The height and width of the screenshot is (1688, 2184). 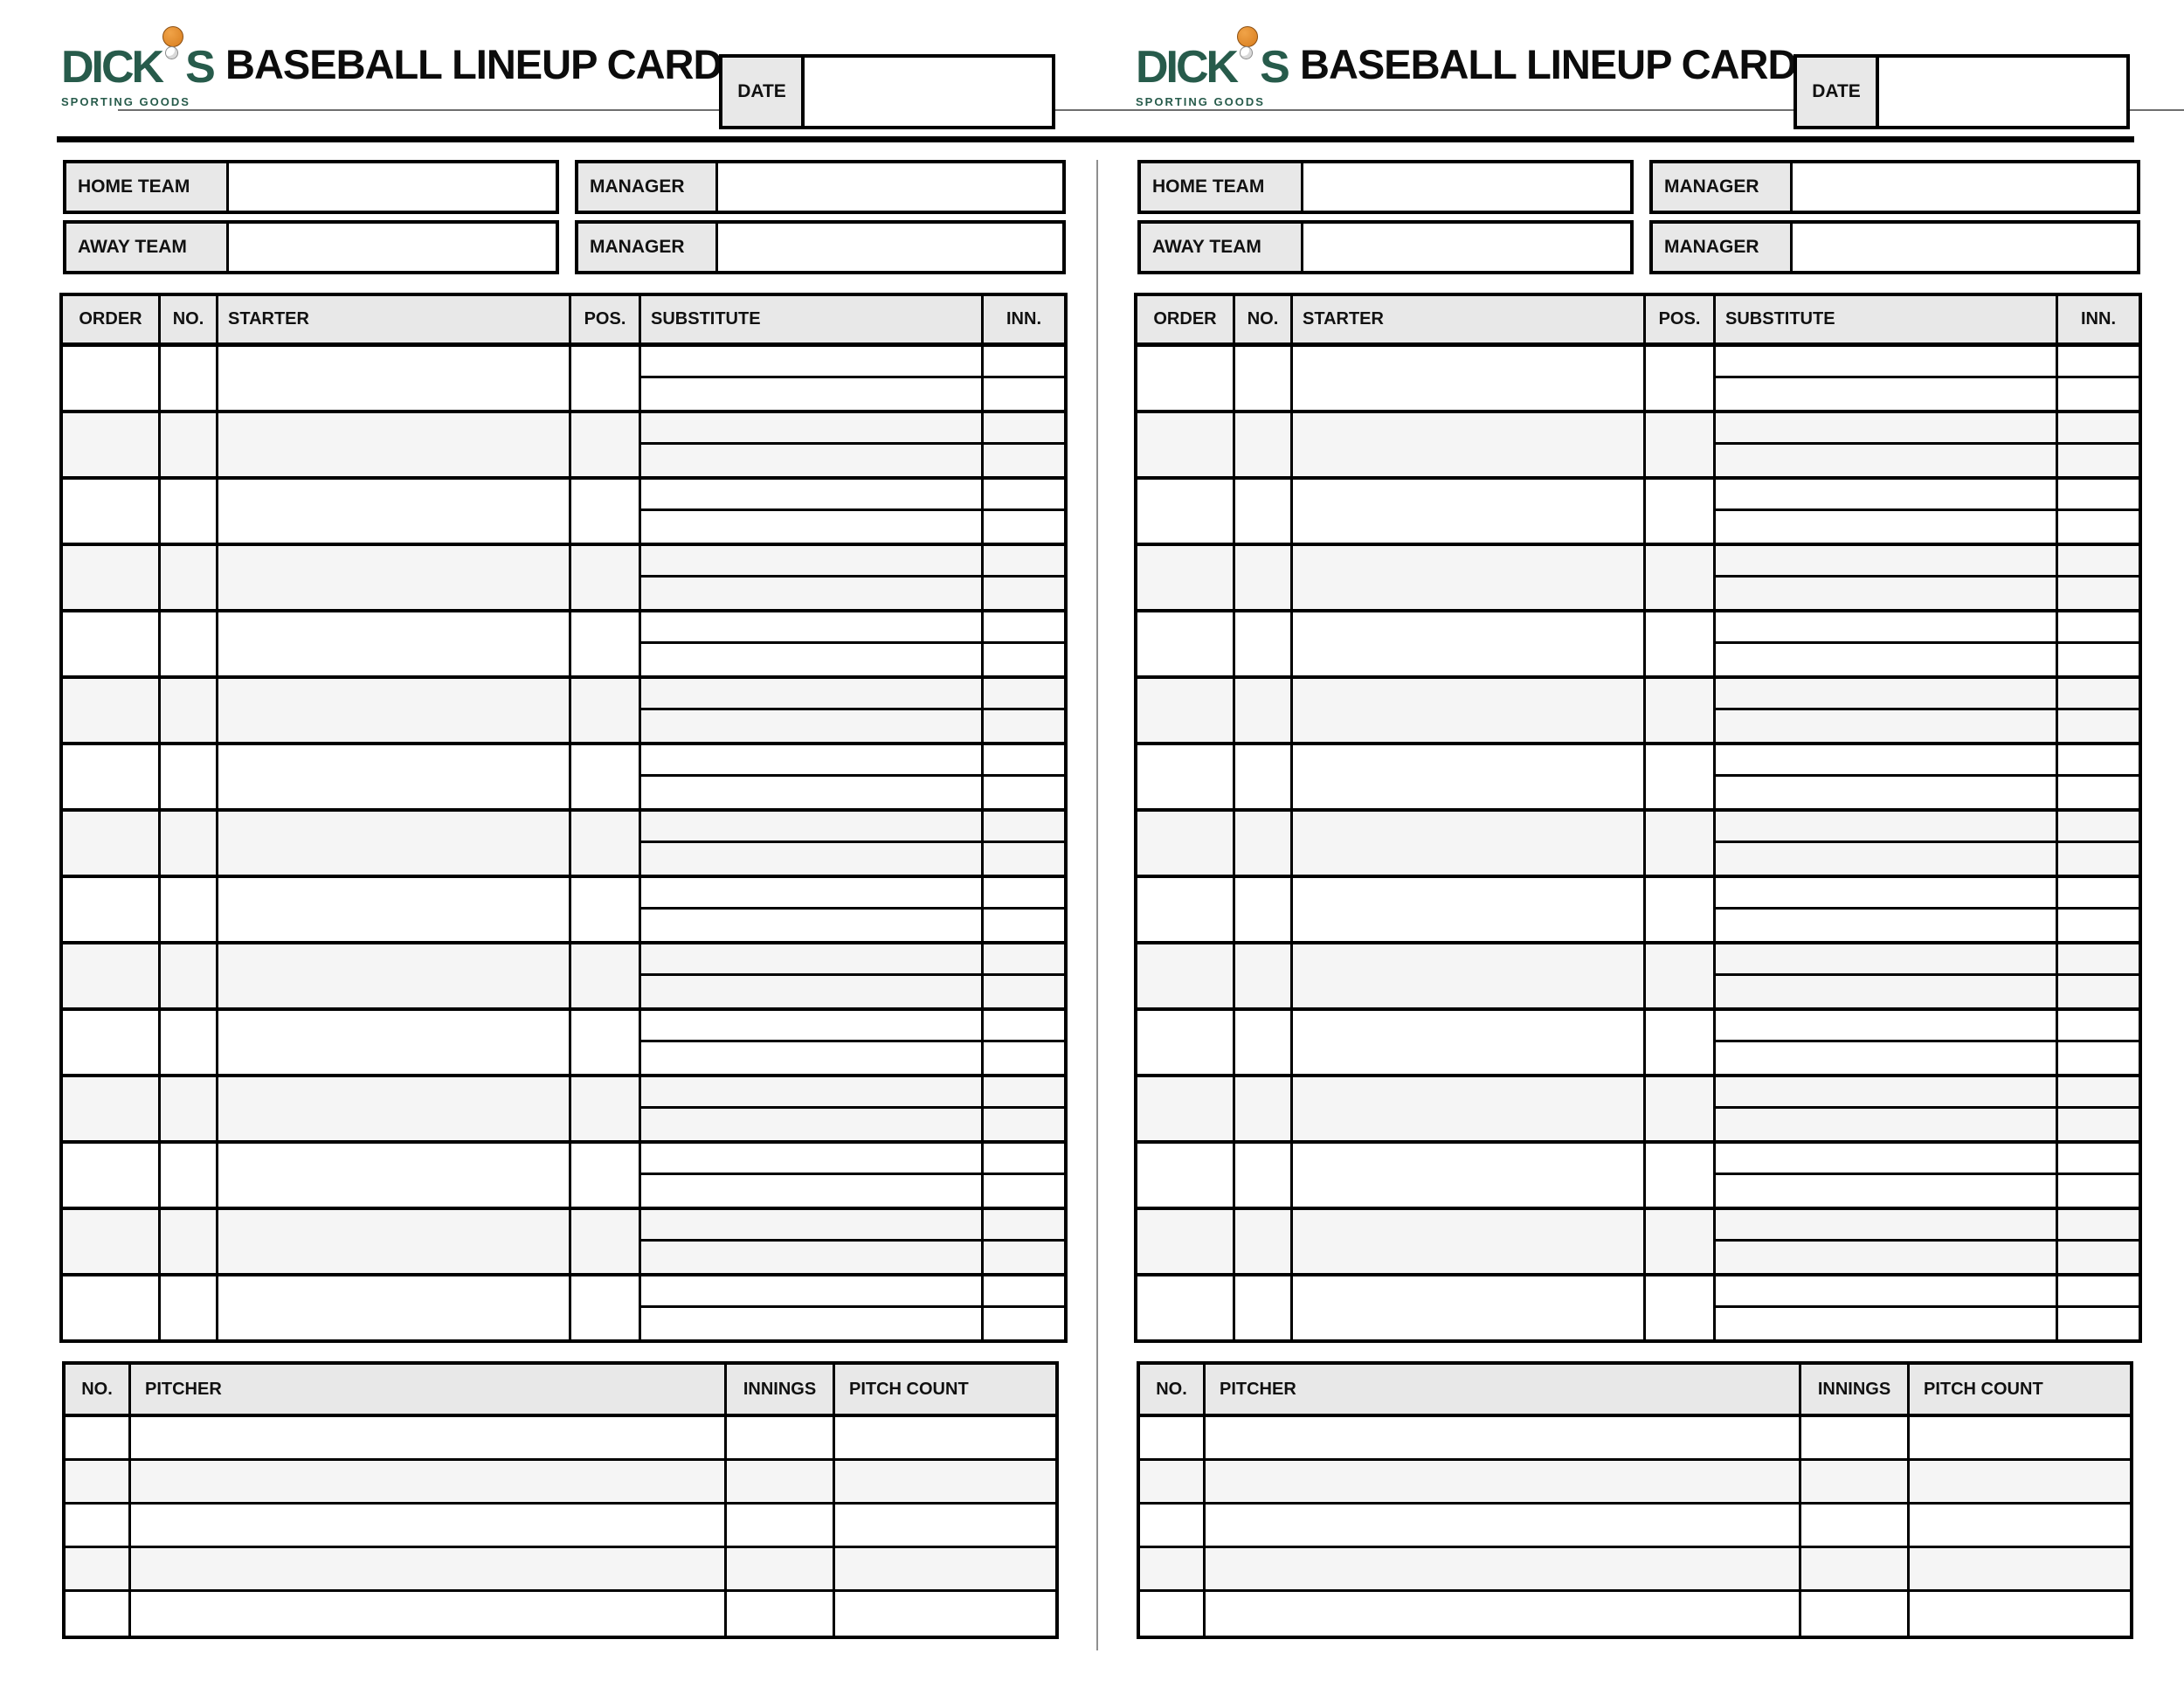 What do you see at coordinates (392, 187) in the screenshot?
I see `home-team-input` at bounding box center [392, 187].